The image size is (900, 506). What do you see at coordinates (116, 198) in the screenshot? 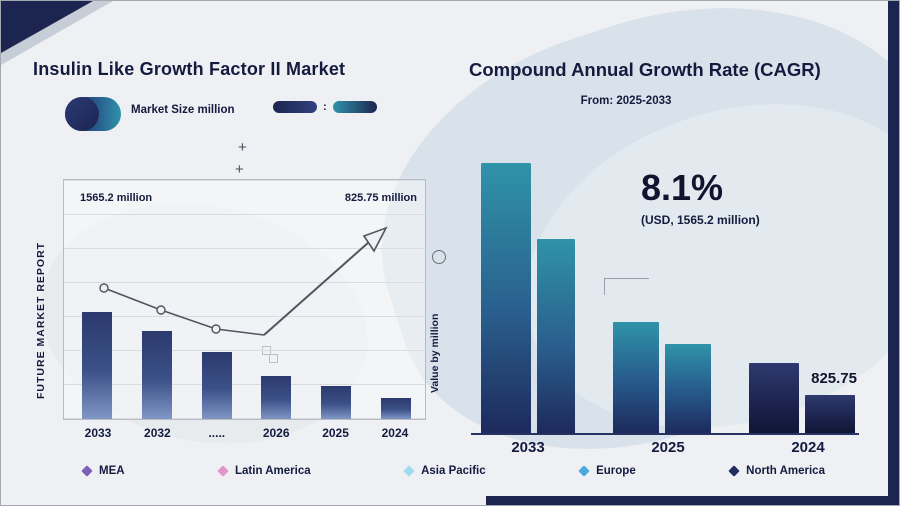
I see `annotation-left: 1565.2 million` at bounding box center [116, 198].